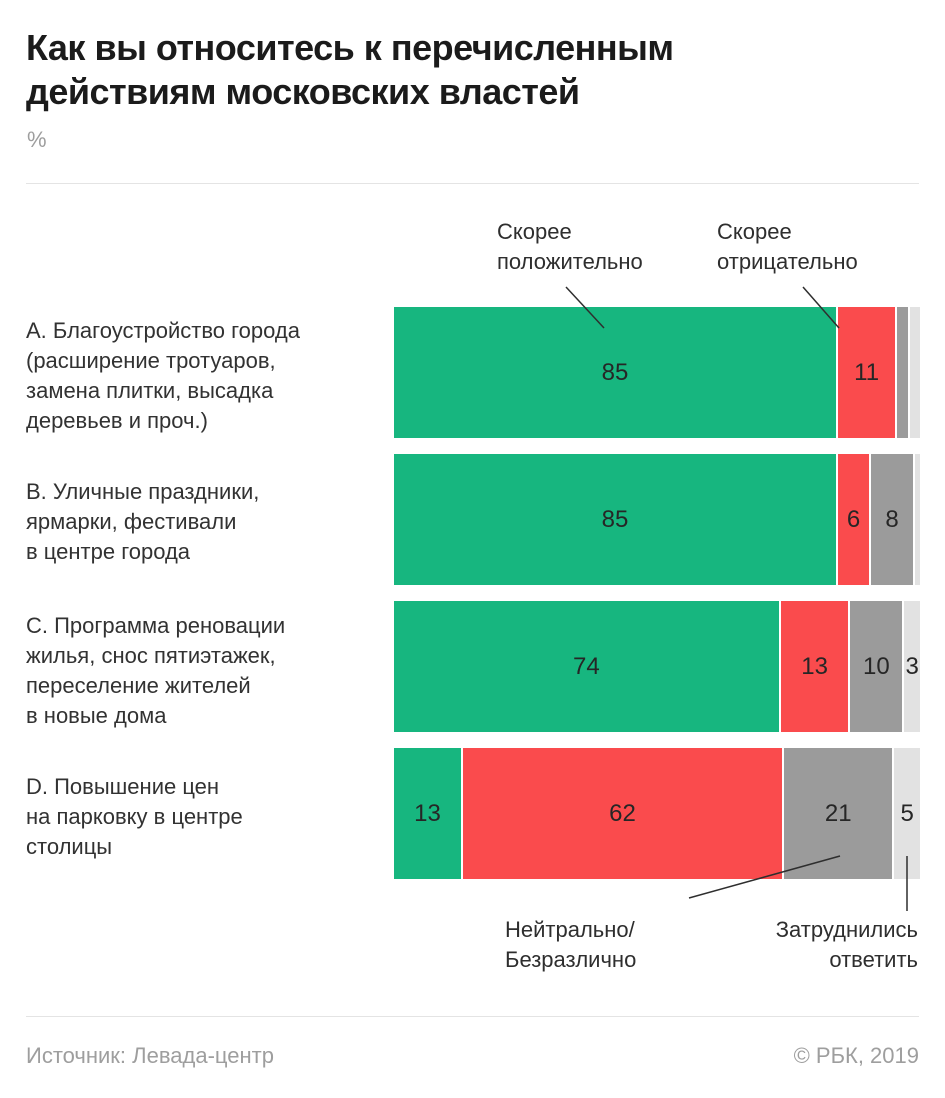  Describe the element at coordinates (846, 944) in the screenshot. I see `legend-undecided-label: Затруднились ответить` at that location.